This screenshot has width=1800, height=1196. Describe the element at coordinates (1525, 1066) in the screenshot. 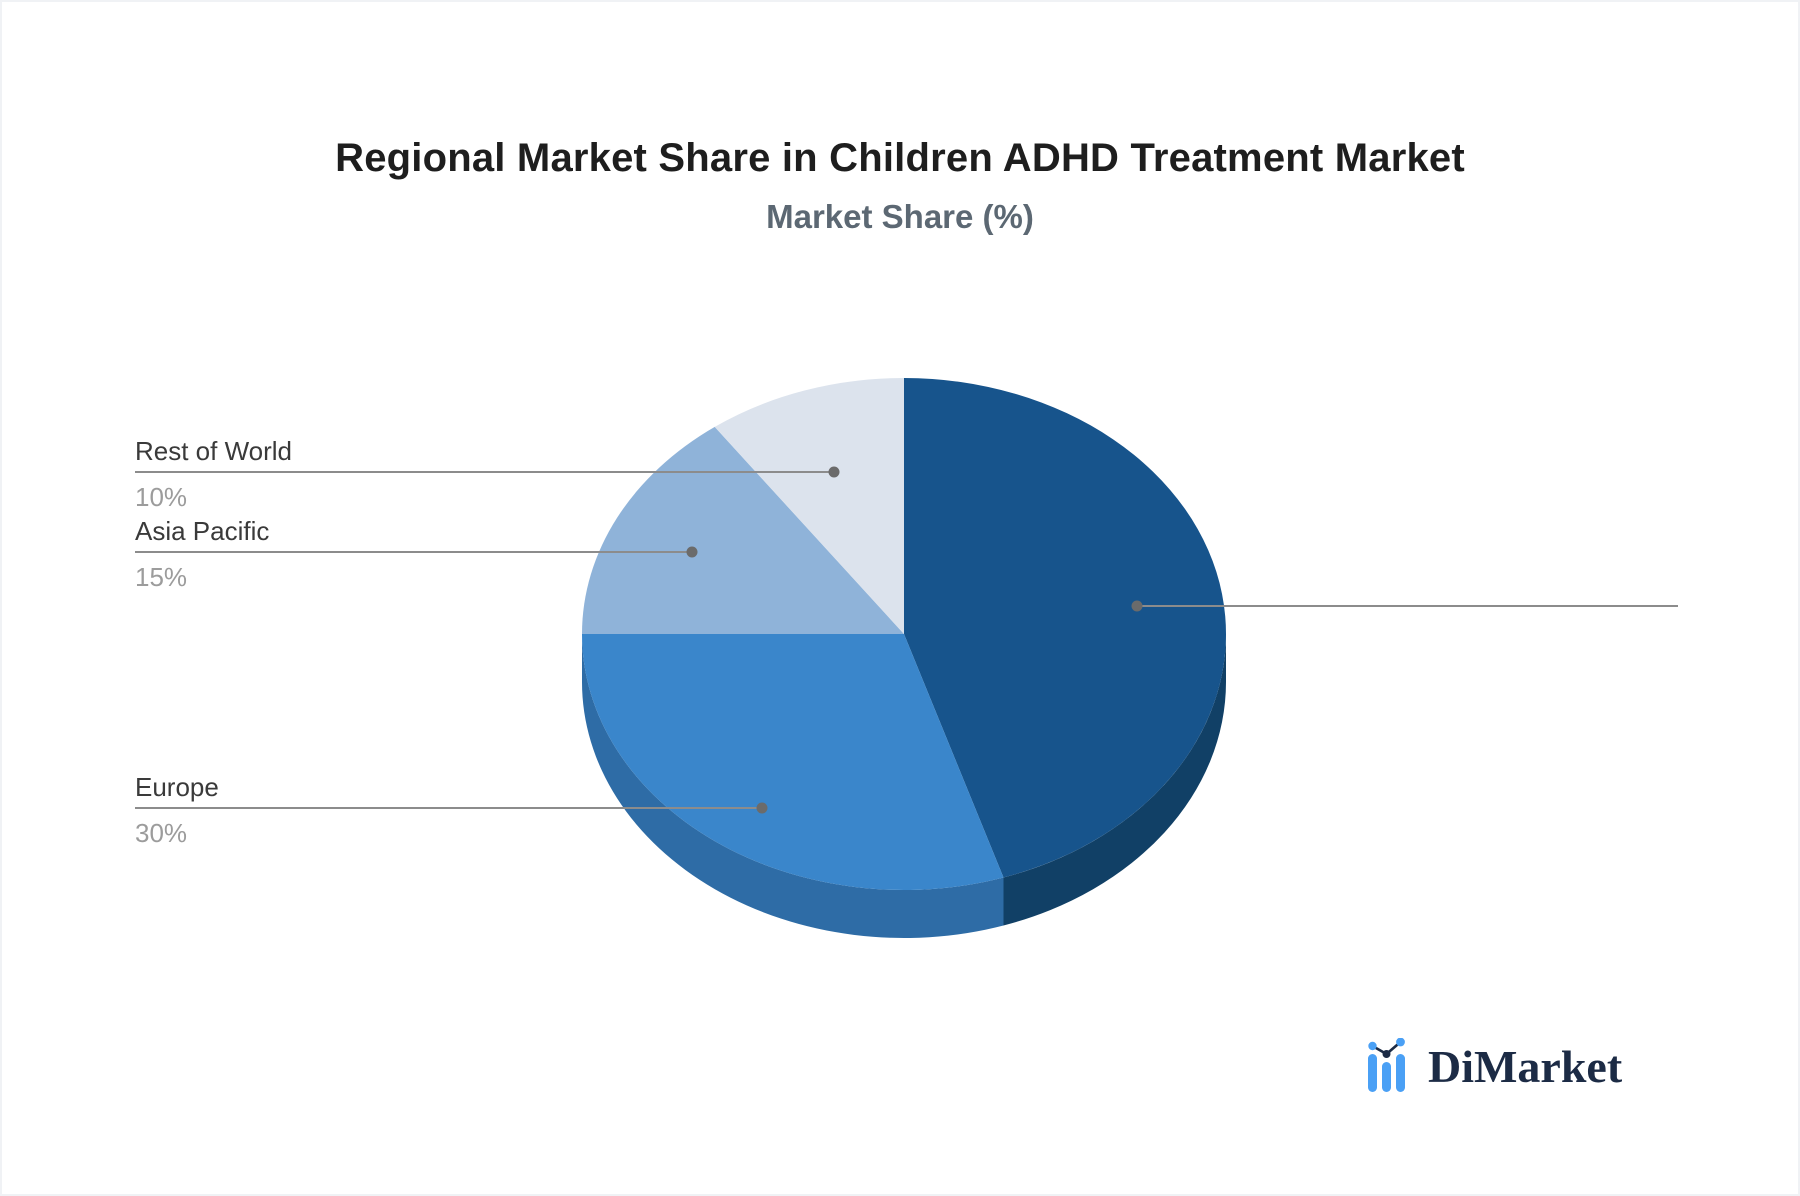

I see `dimarket-logo-text: DiMarket` at that location.